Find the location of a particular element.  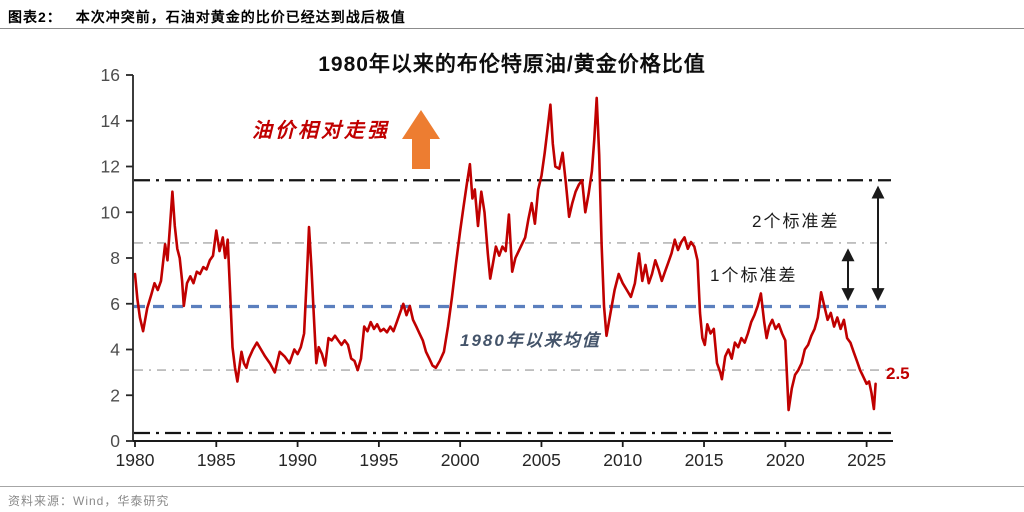

annotation-1sd-label: 1个标准差 is located at coordinates (754, 275).